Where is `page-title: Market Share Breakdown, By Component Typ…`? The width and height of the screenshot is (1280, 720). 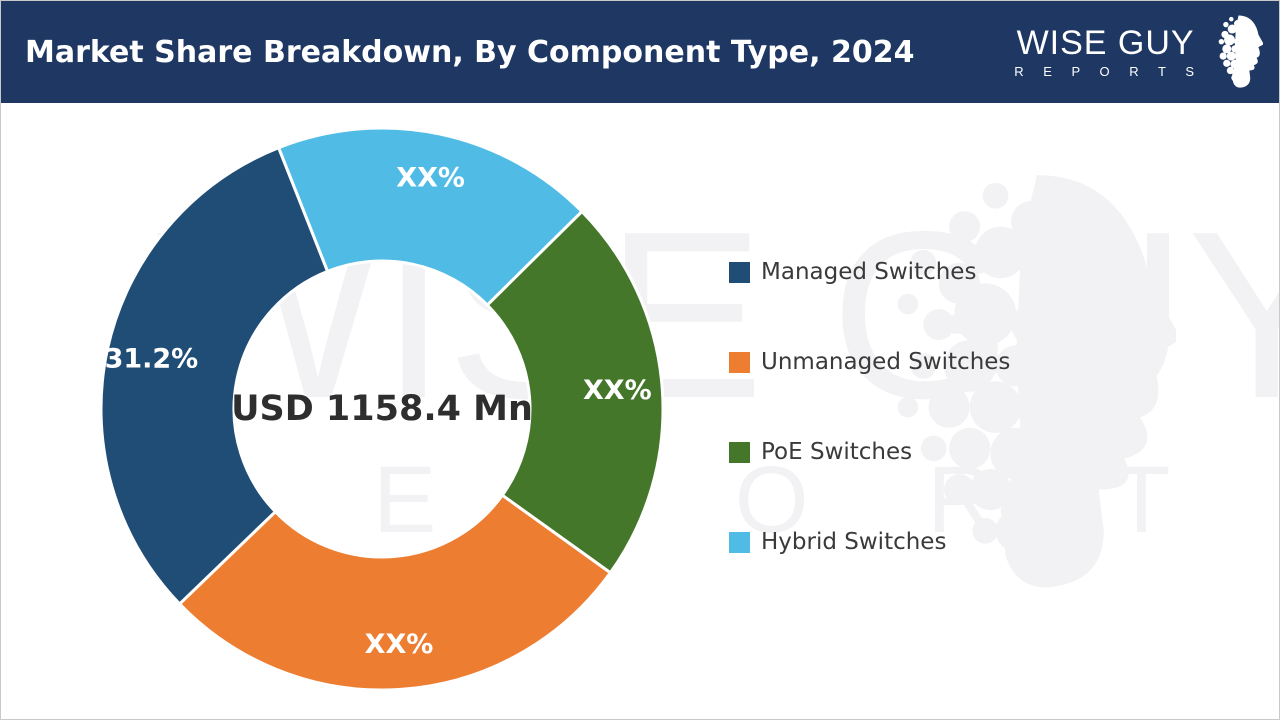 page-title: Market Share Breakdown, By Component Typ… is located at coordinates (470, 52).